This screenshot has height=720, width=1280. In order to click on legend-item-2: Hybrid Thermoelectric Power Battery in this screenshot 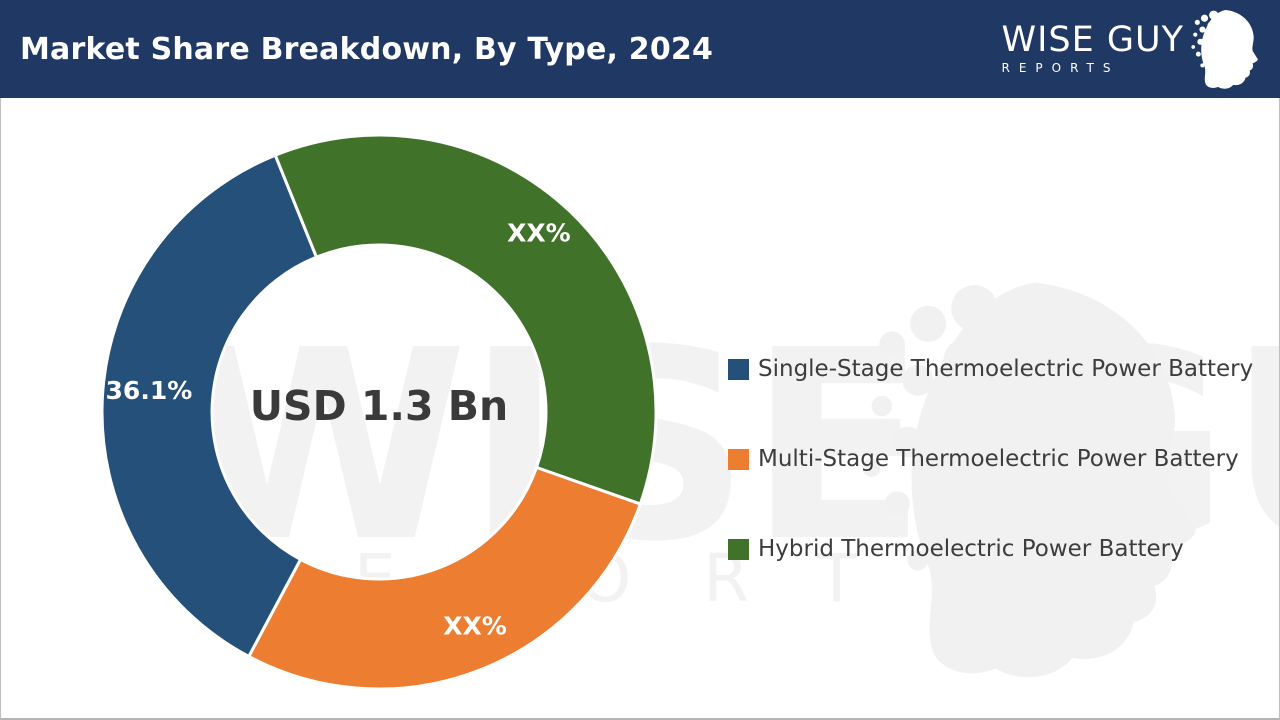, I will do `click(990, 549)`.